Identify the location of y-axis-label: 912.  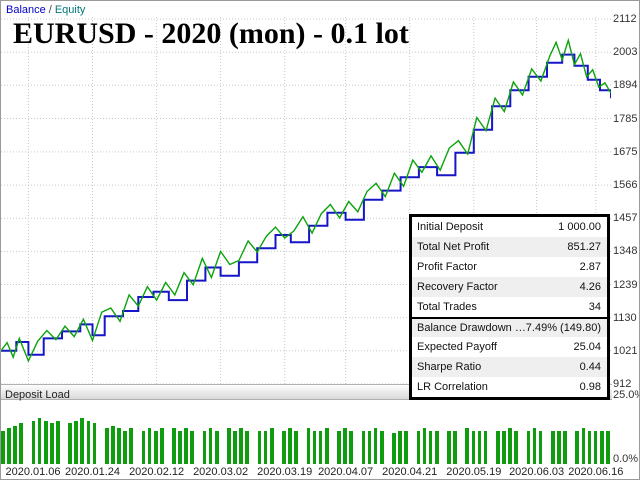
(622, 384).